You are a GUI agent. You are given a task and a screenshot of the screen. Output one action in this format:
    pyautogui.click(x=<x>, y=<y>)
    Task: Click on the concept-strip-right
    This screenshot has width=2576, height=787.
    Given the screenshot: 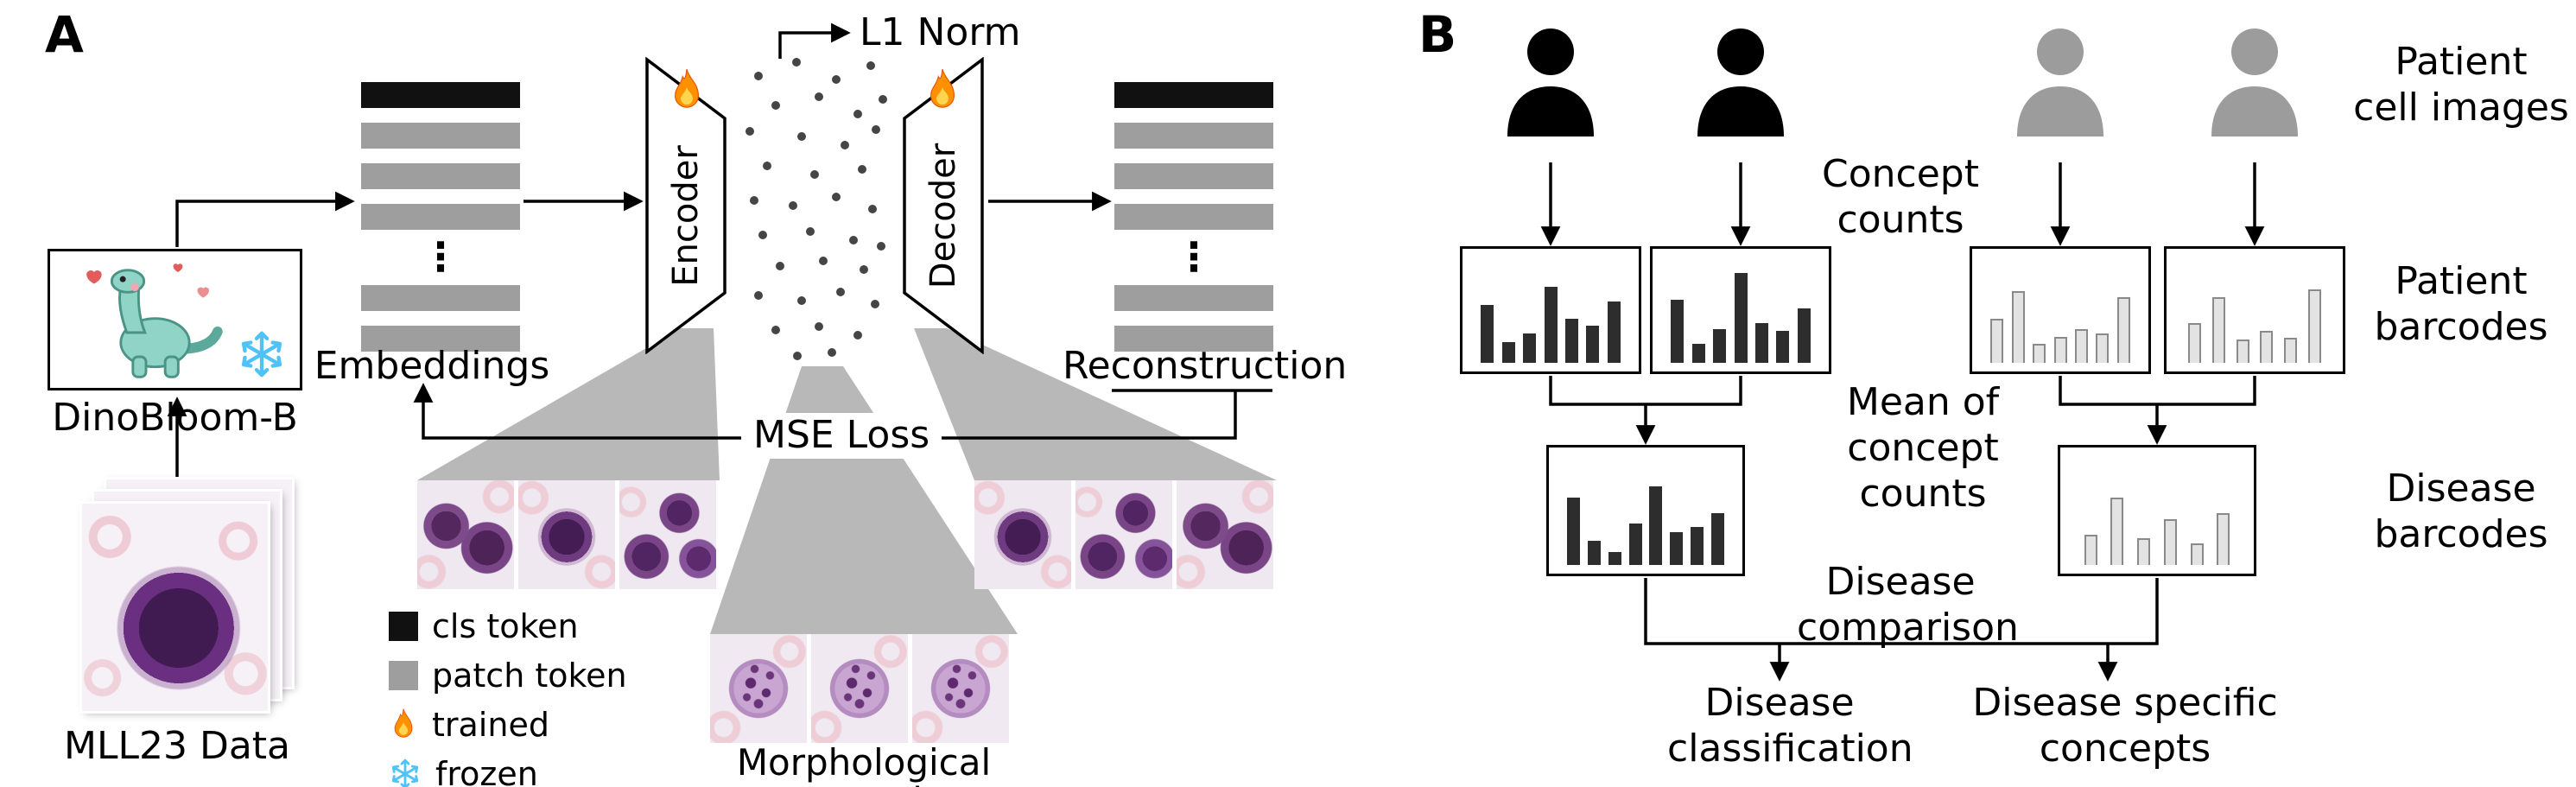 What is the action you would take?
    pyautogui.click(x=1123, y=534)
    